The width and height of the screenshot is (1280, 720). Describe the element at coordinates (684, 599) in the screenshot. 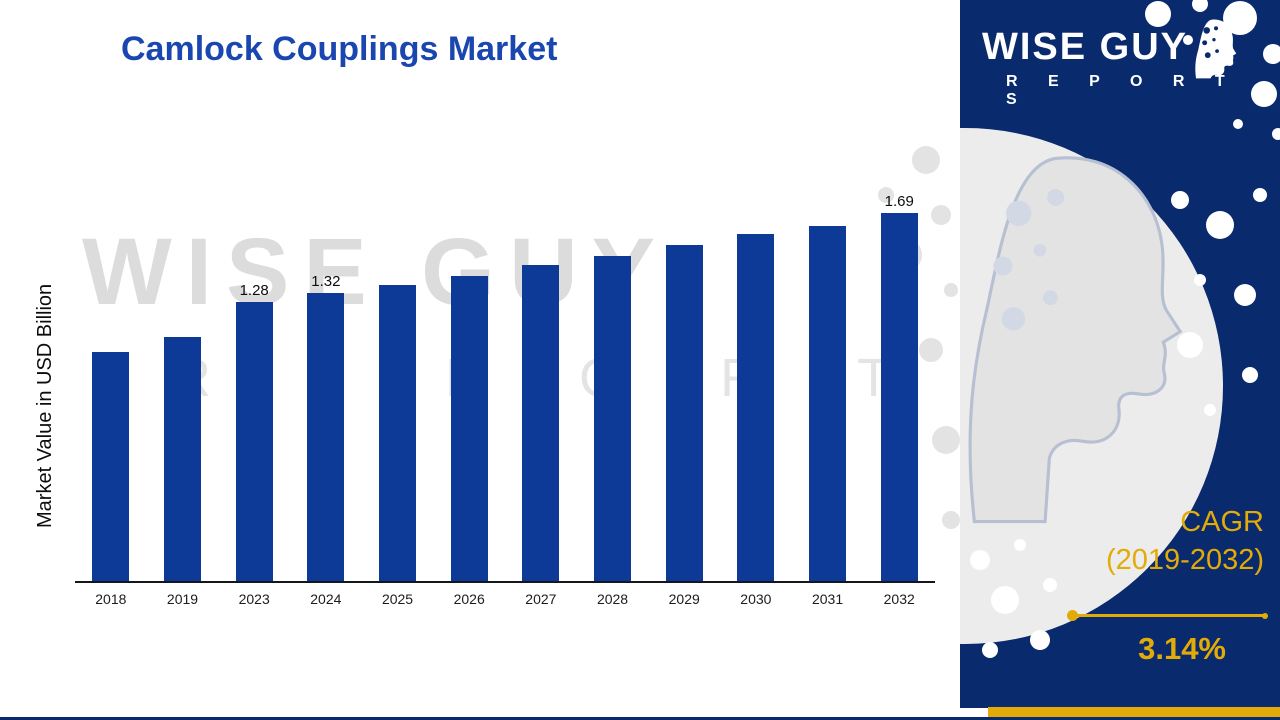

I see `x-axis-tick-label: 2029` at that location.